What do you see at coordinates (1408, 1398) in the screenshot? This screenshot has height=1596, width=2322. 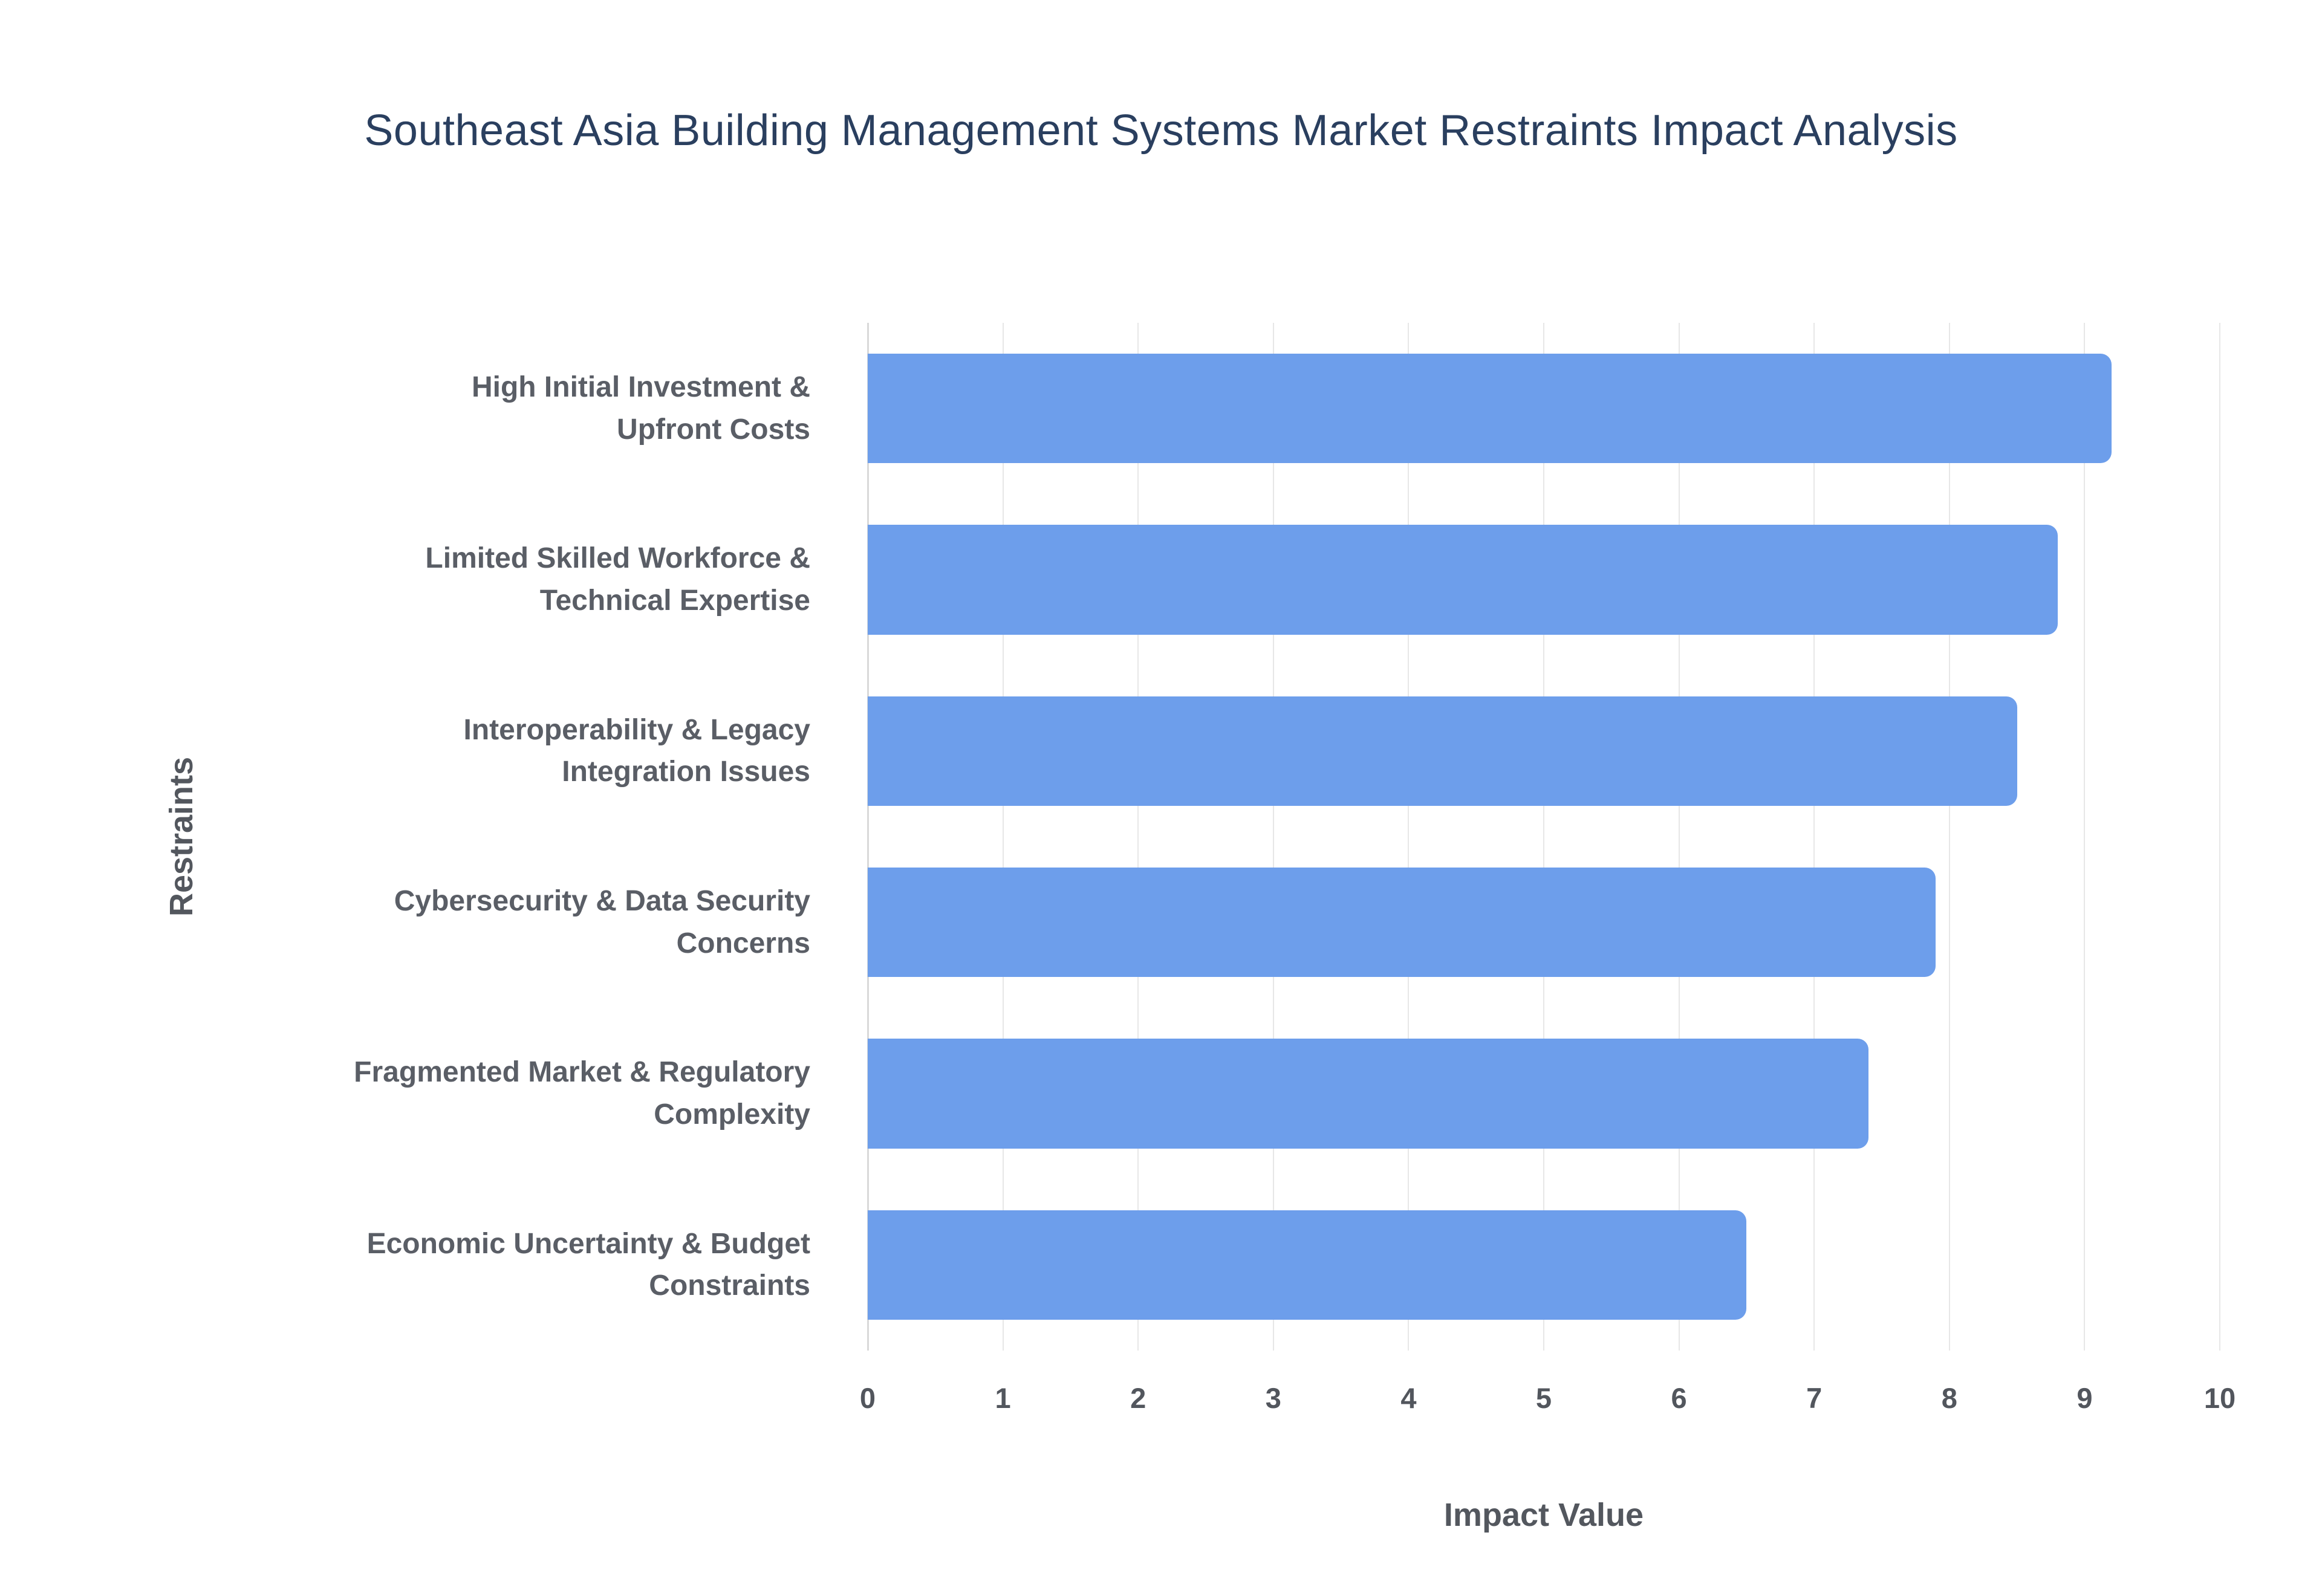 I see `x-tick-label: 4` at bounding box center [1408, 1398].